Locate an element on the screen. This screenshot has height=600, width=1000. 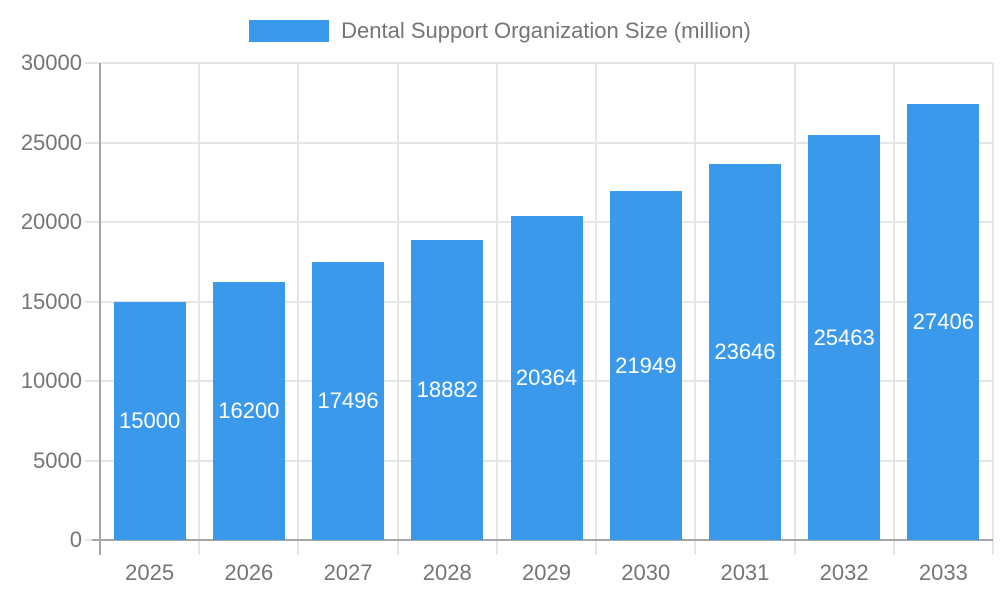
y-axis-label: 0 is located at coordinates (75, 539).